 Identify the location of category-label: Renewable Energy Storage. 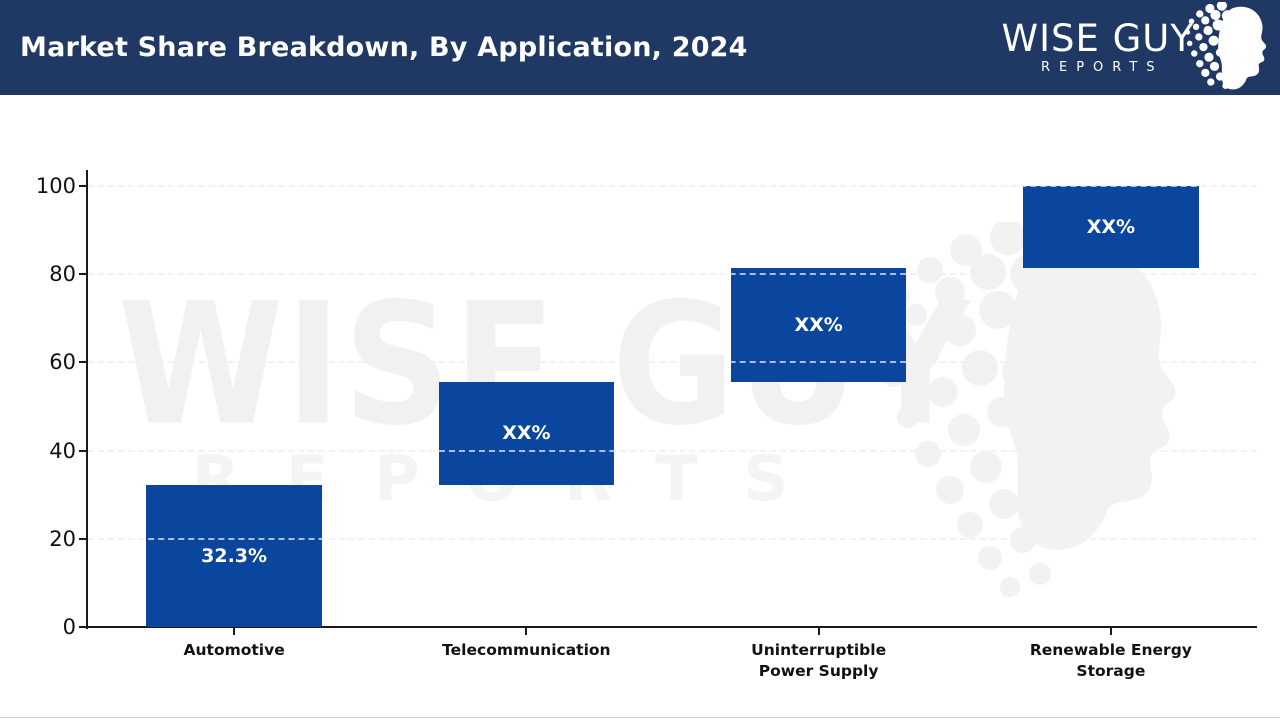
(1110, 660).